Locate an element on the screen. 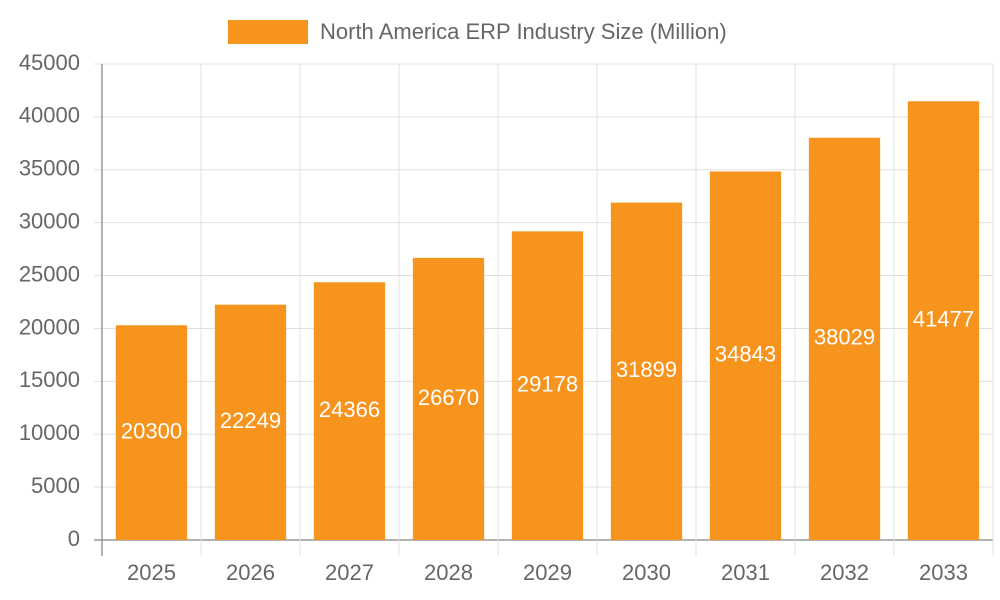  y-tick-label: 40000 is located at coordinates (49, 115).